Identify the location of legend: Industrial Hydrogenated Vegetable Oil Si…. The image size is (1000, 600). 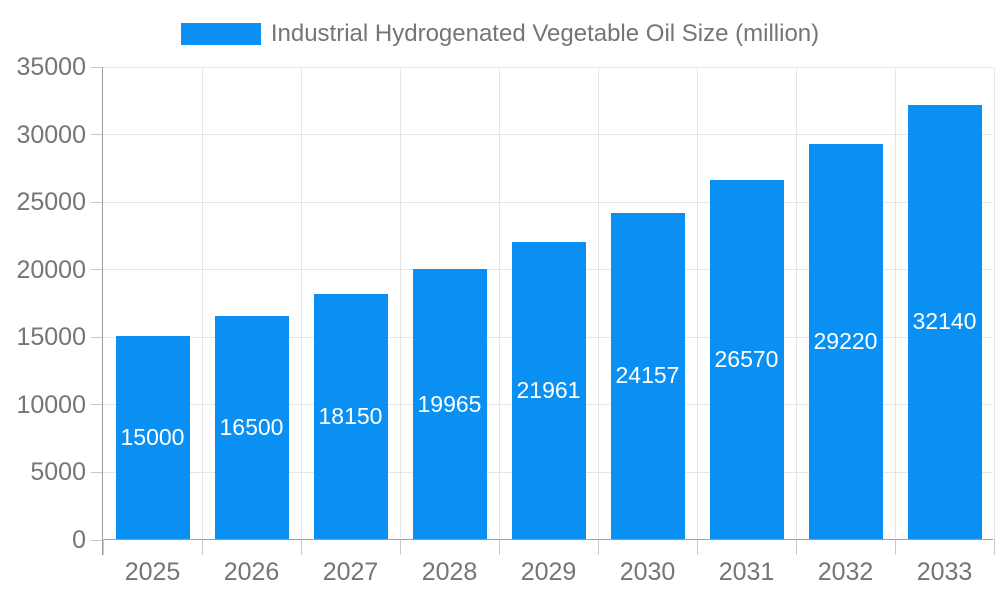
(500, 34).